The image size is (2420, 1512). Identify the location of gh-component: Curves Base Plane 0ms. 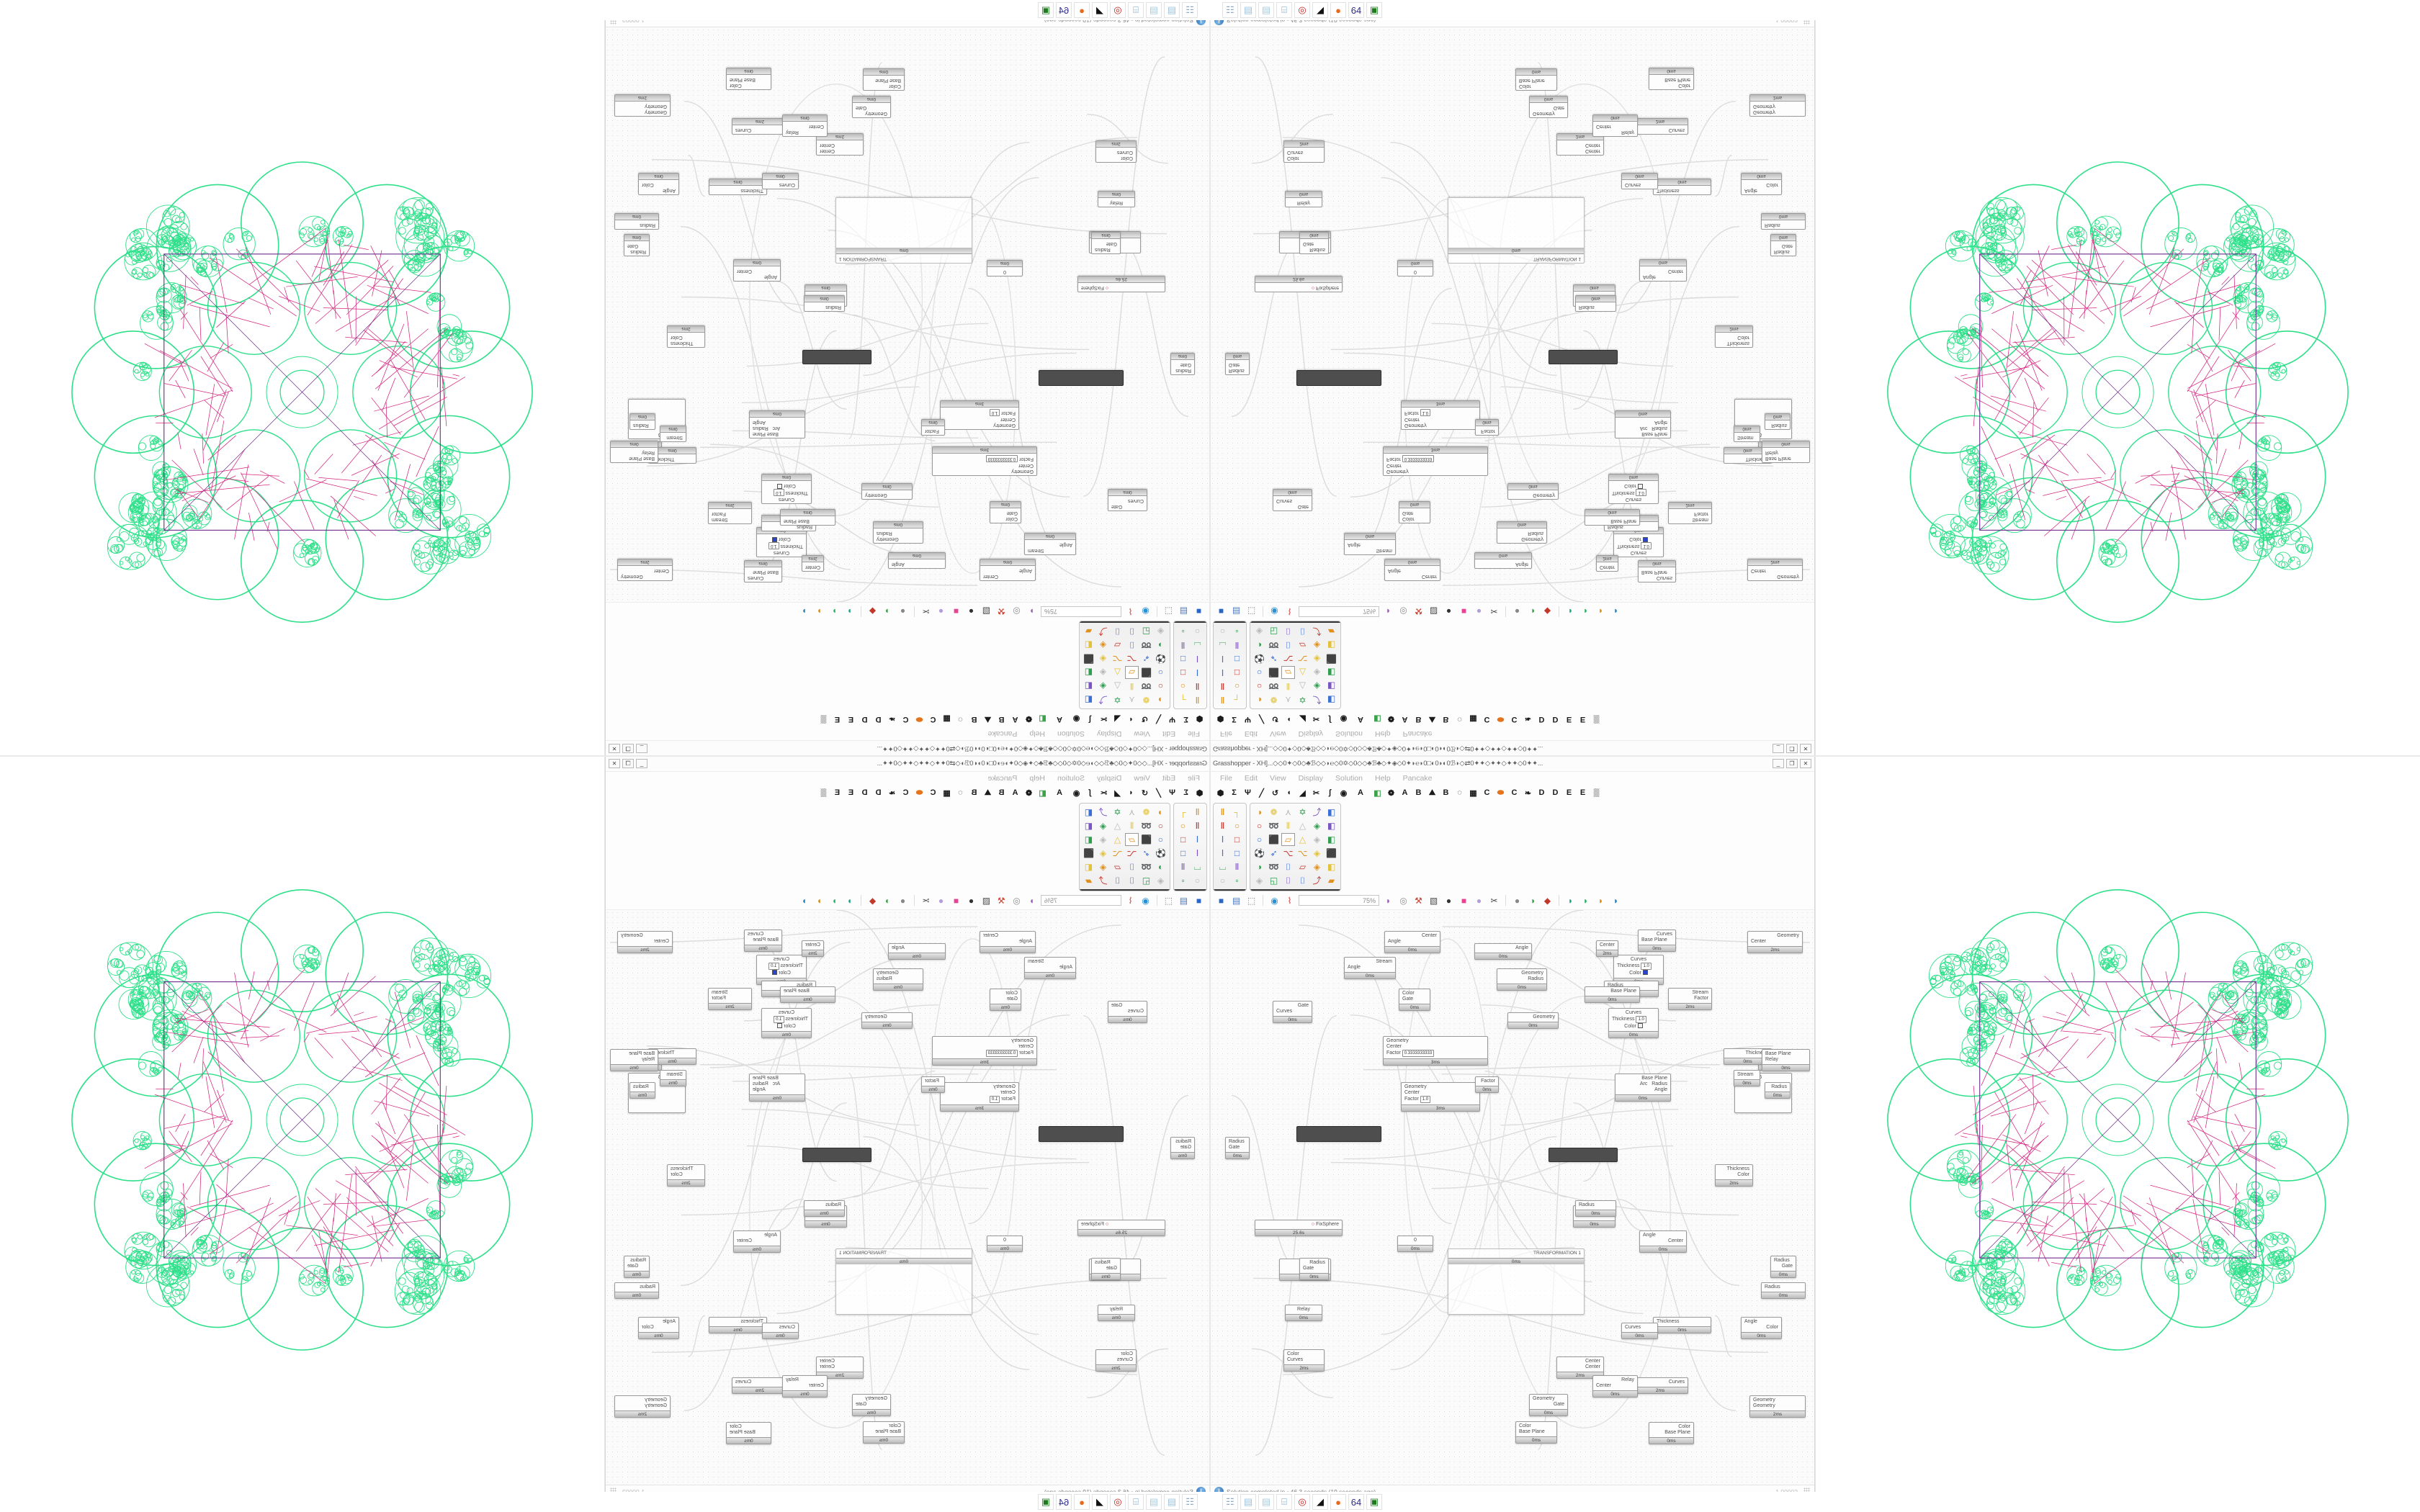
(1657, 571).